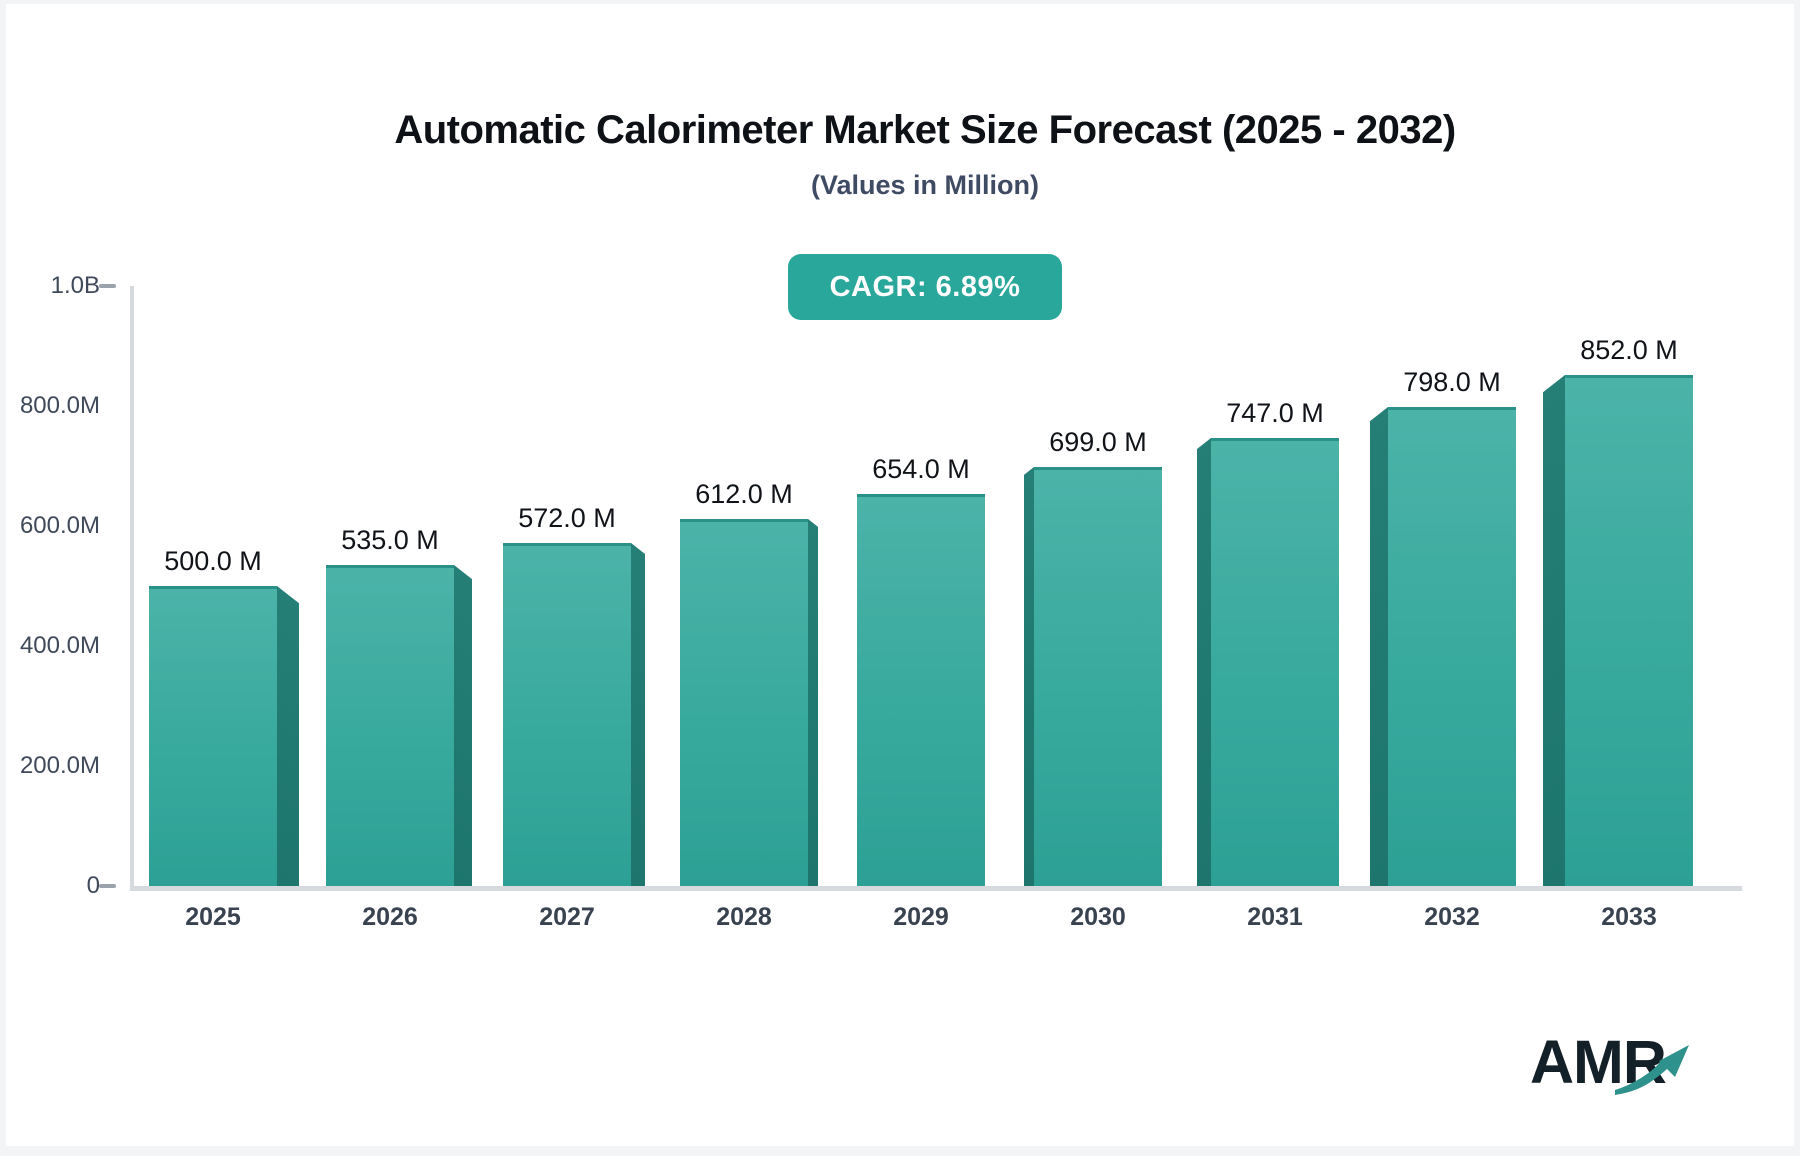  Describe the element at coordinates (1452, 917) in the screenshot. I see `x-axis-label: 2032` at that location.